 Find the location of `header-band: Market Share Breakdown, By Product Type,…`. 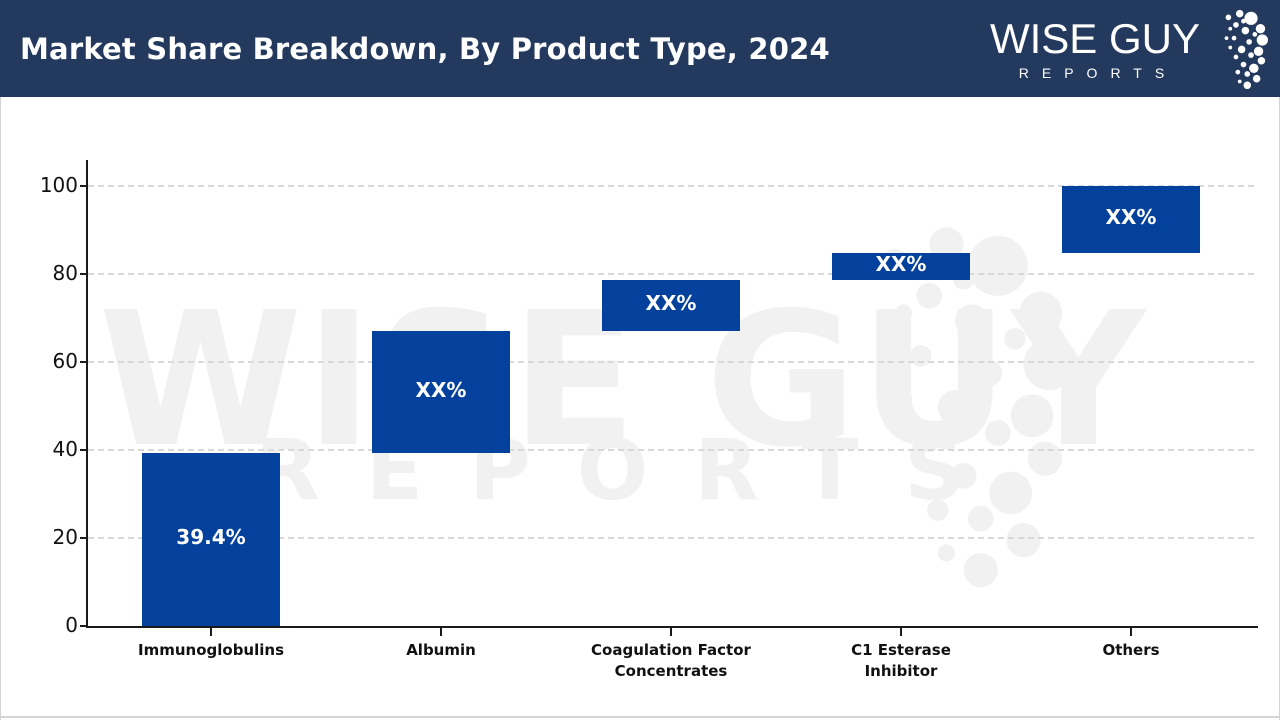

header-band: Market Share Breakdown, By Product Type,… is located at coordinates (640, 48).